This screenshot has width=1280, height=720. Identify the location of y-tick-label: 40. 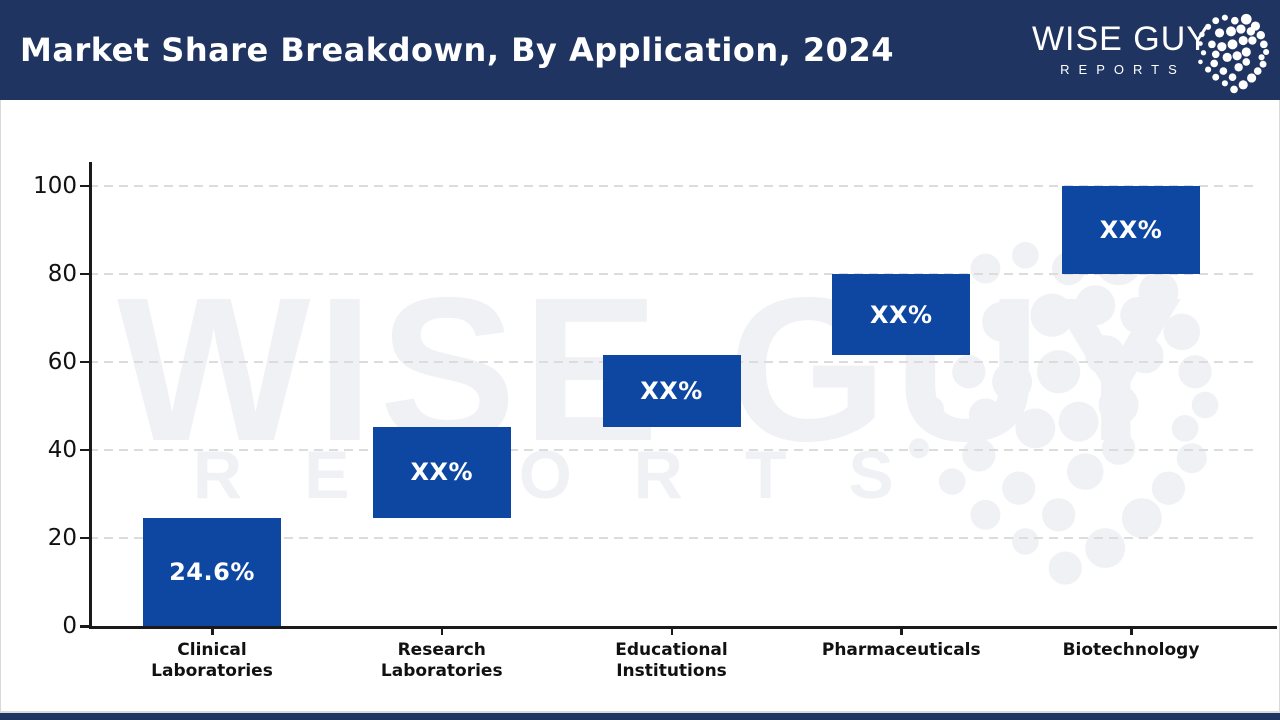
(62, 449).